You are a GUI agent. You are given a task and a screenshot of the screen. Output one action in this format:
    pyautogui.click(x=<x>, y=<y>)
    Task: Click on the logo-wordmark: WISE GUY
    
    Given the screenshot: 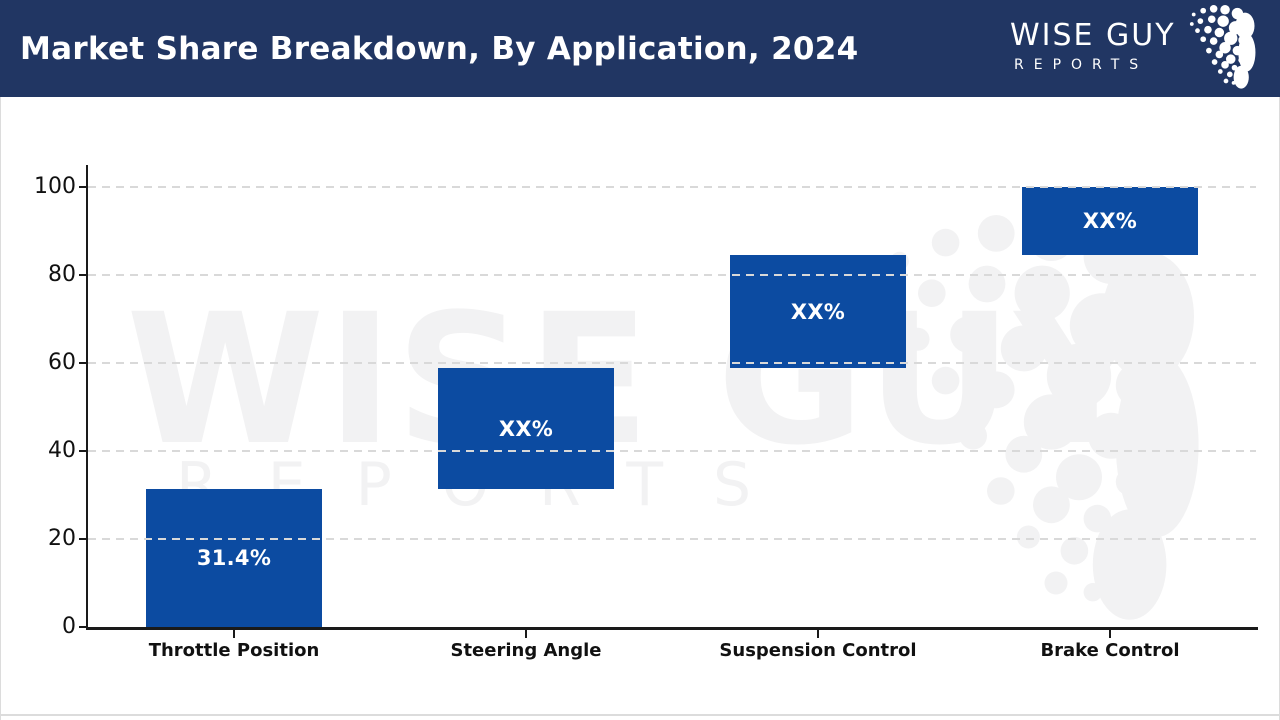 What is the action you would take?
    pyautogui.click(x=1093, y=35)
    